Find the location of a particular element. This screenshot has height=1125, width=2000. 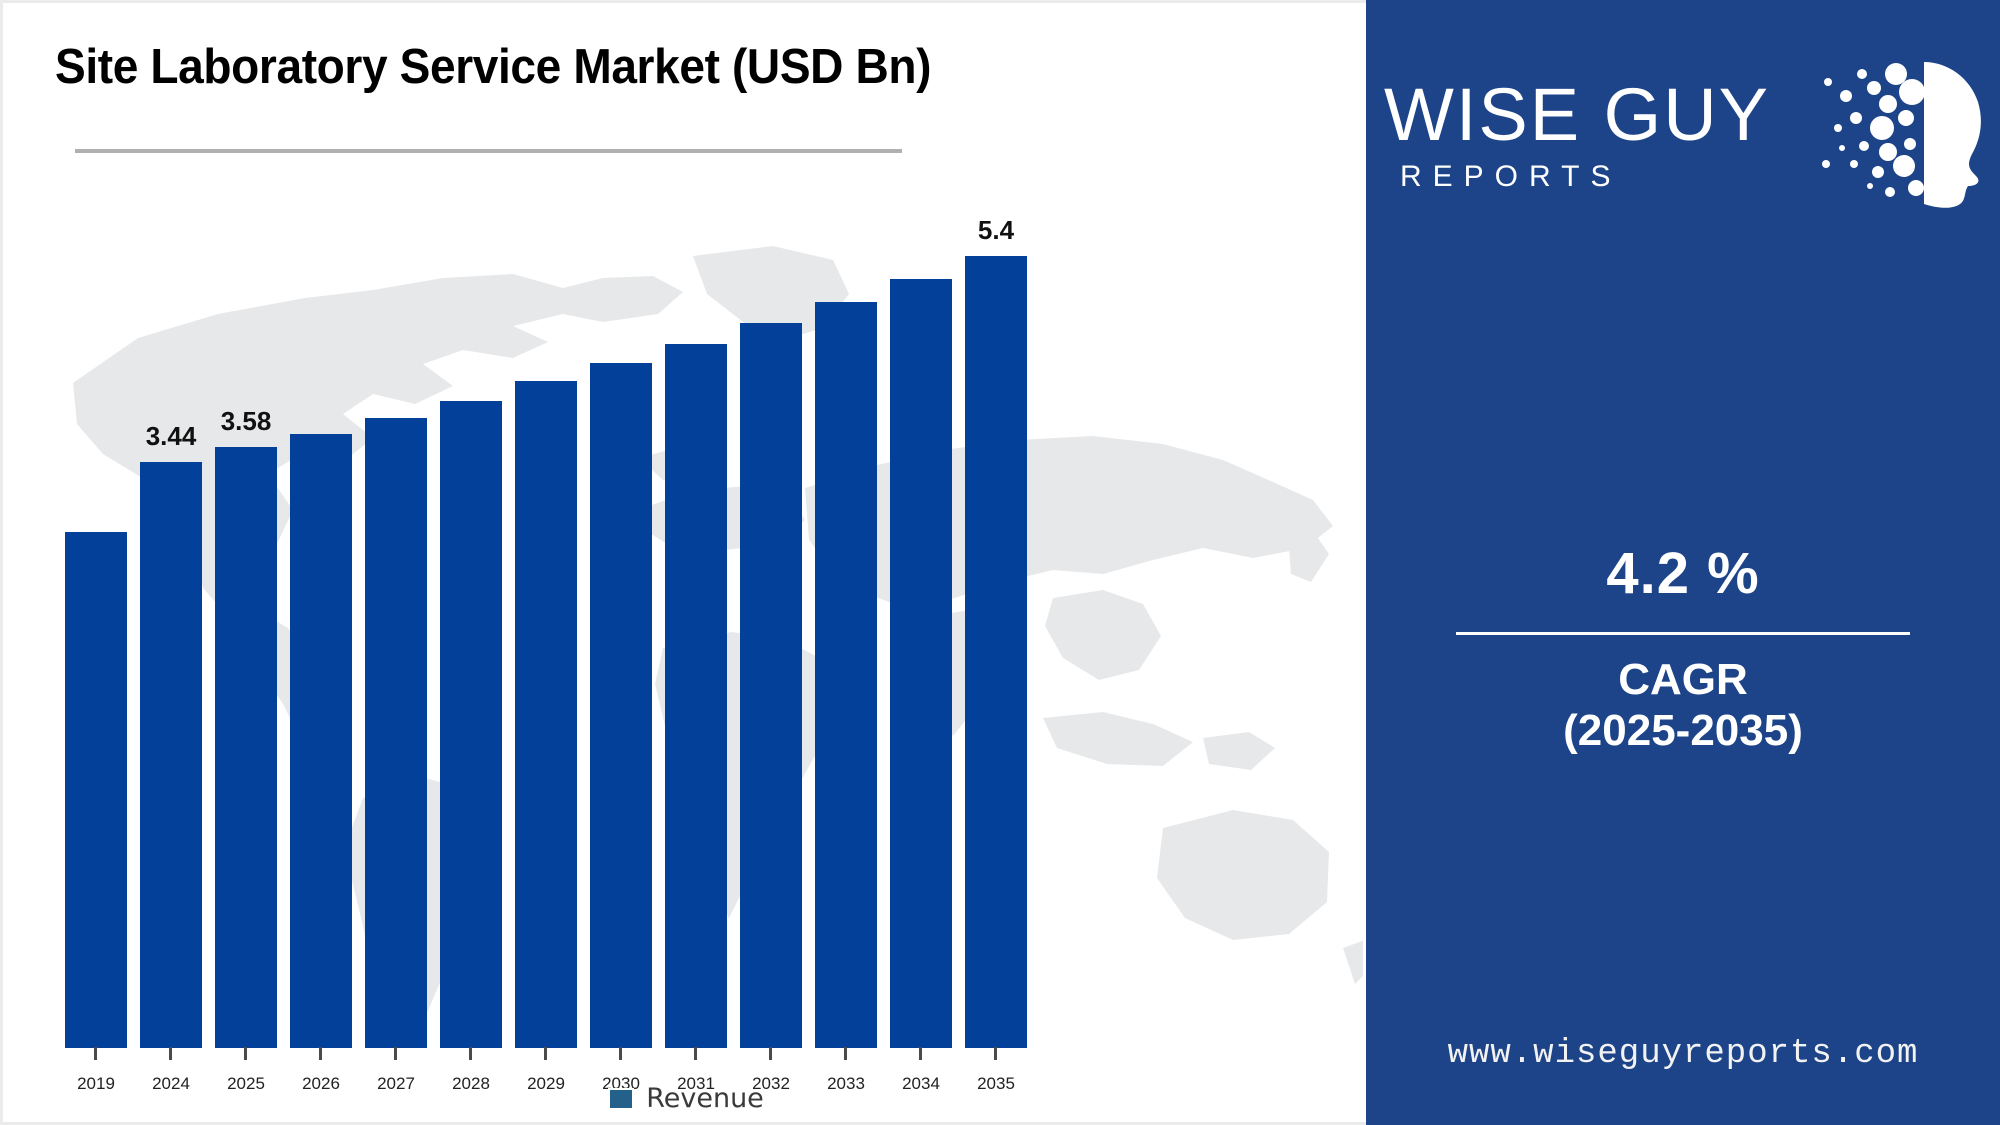

bar-value-label: 5.4 is located at coordinates (996, 230).